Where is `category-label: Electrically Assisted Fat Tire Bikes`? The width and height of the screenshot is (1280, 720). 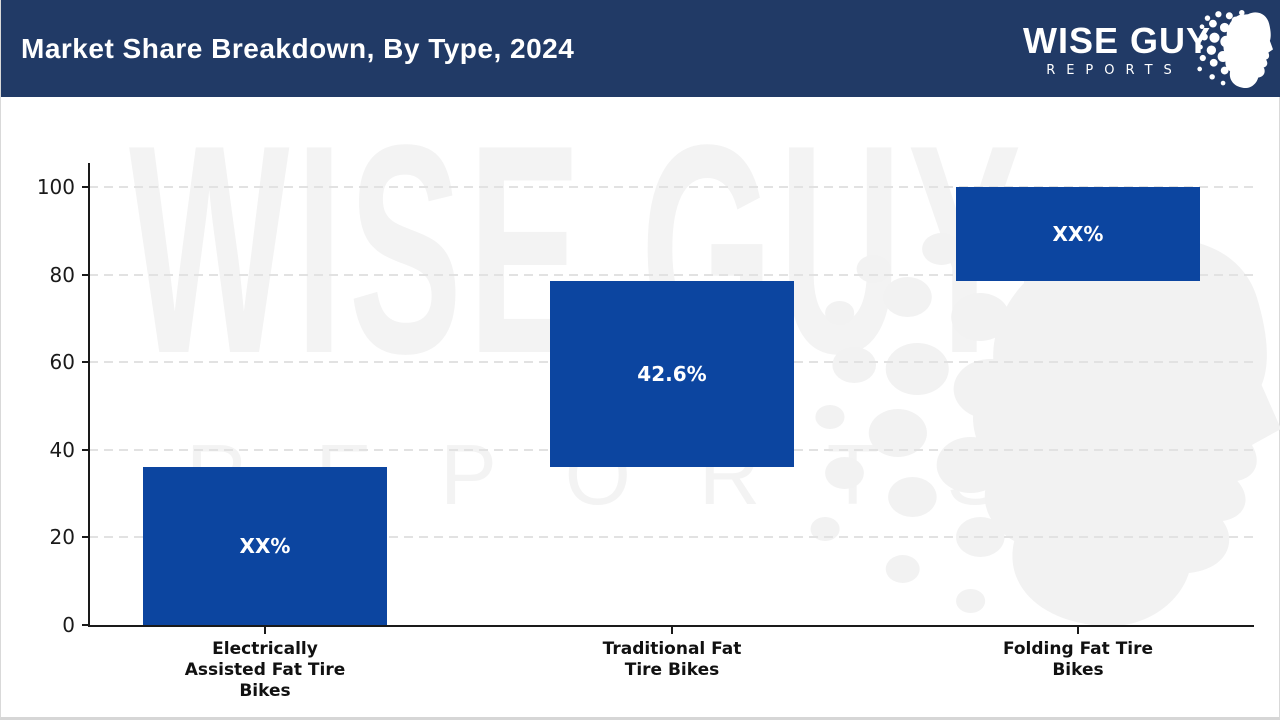
category-label: Electrically Assisted Fat Tire Bikes is located at coordinates (265, 670).